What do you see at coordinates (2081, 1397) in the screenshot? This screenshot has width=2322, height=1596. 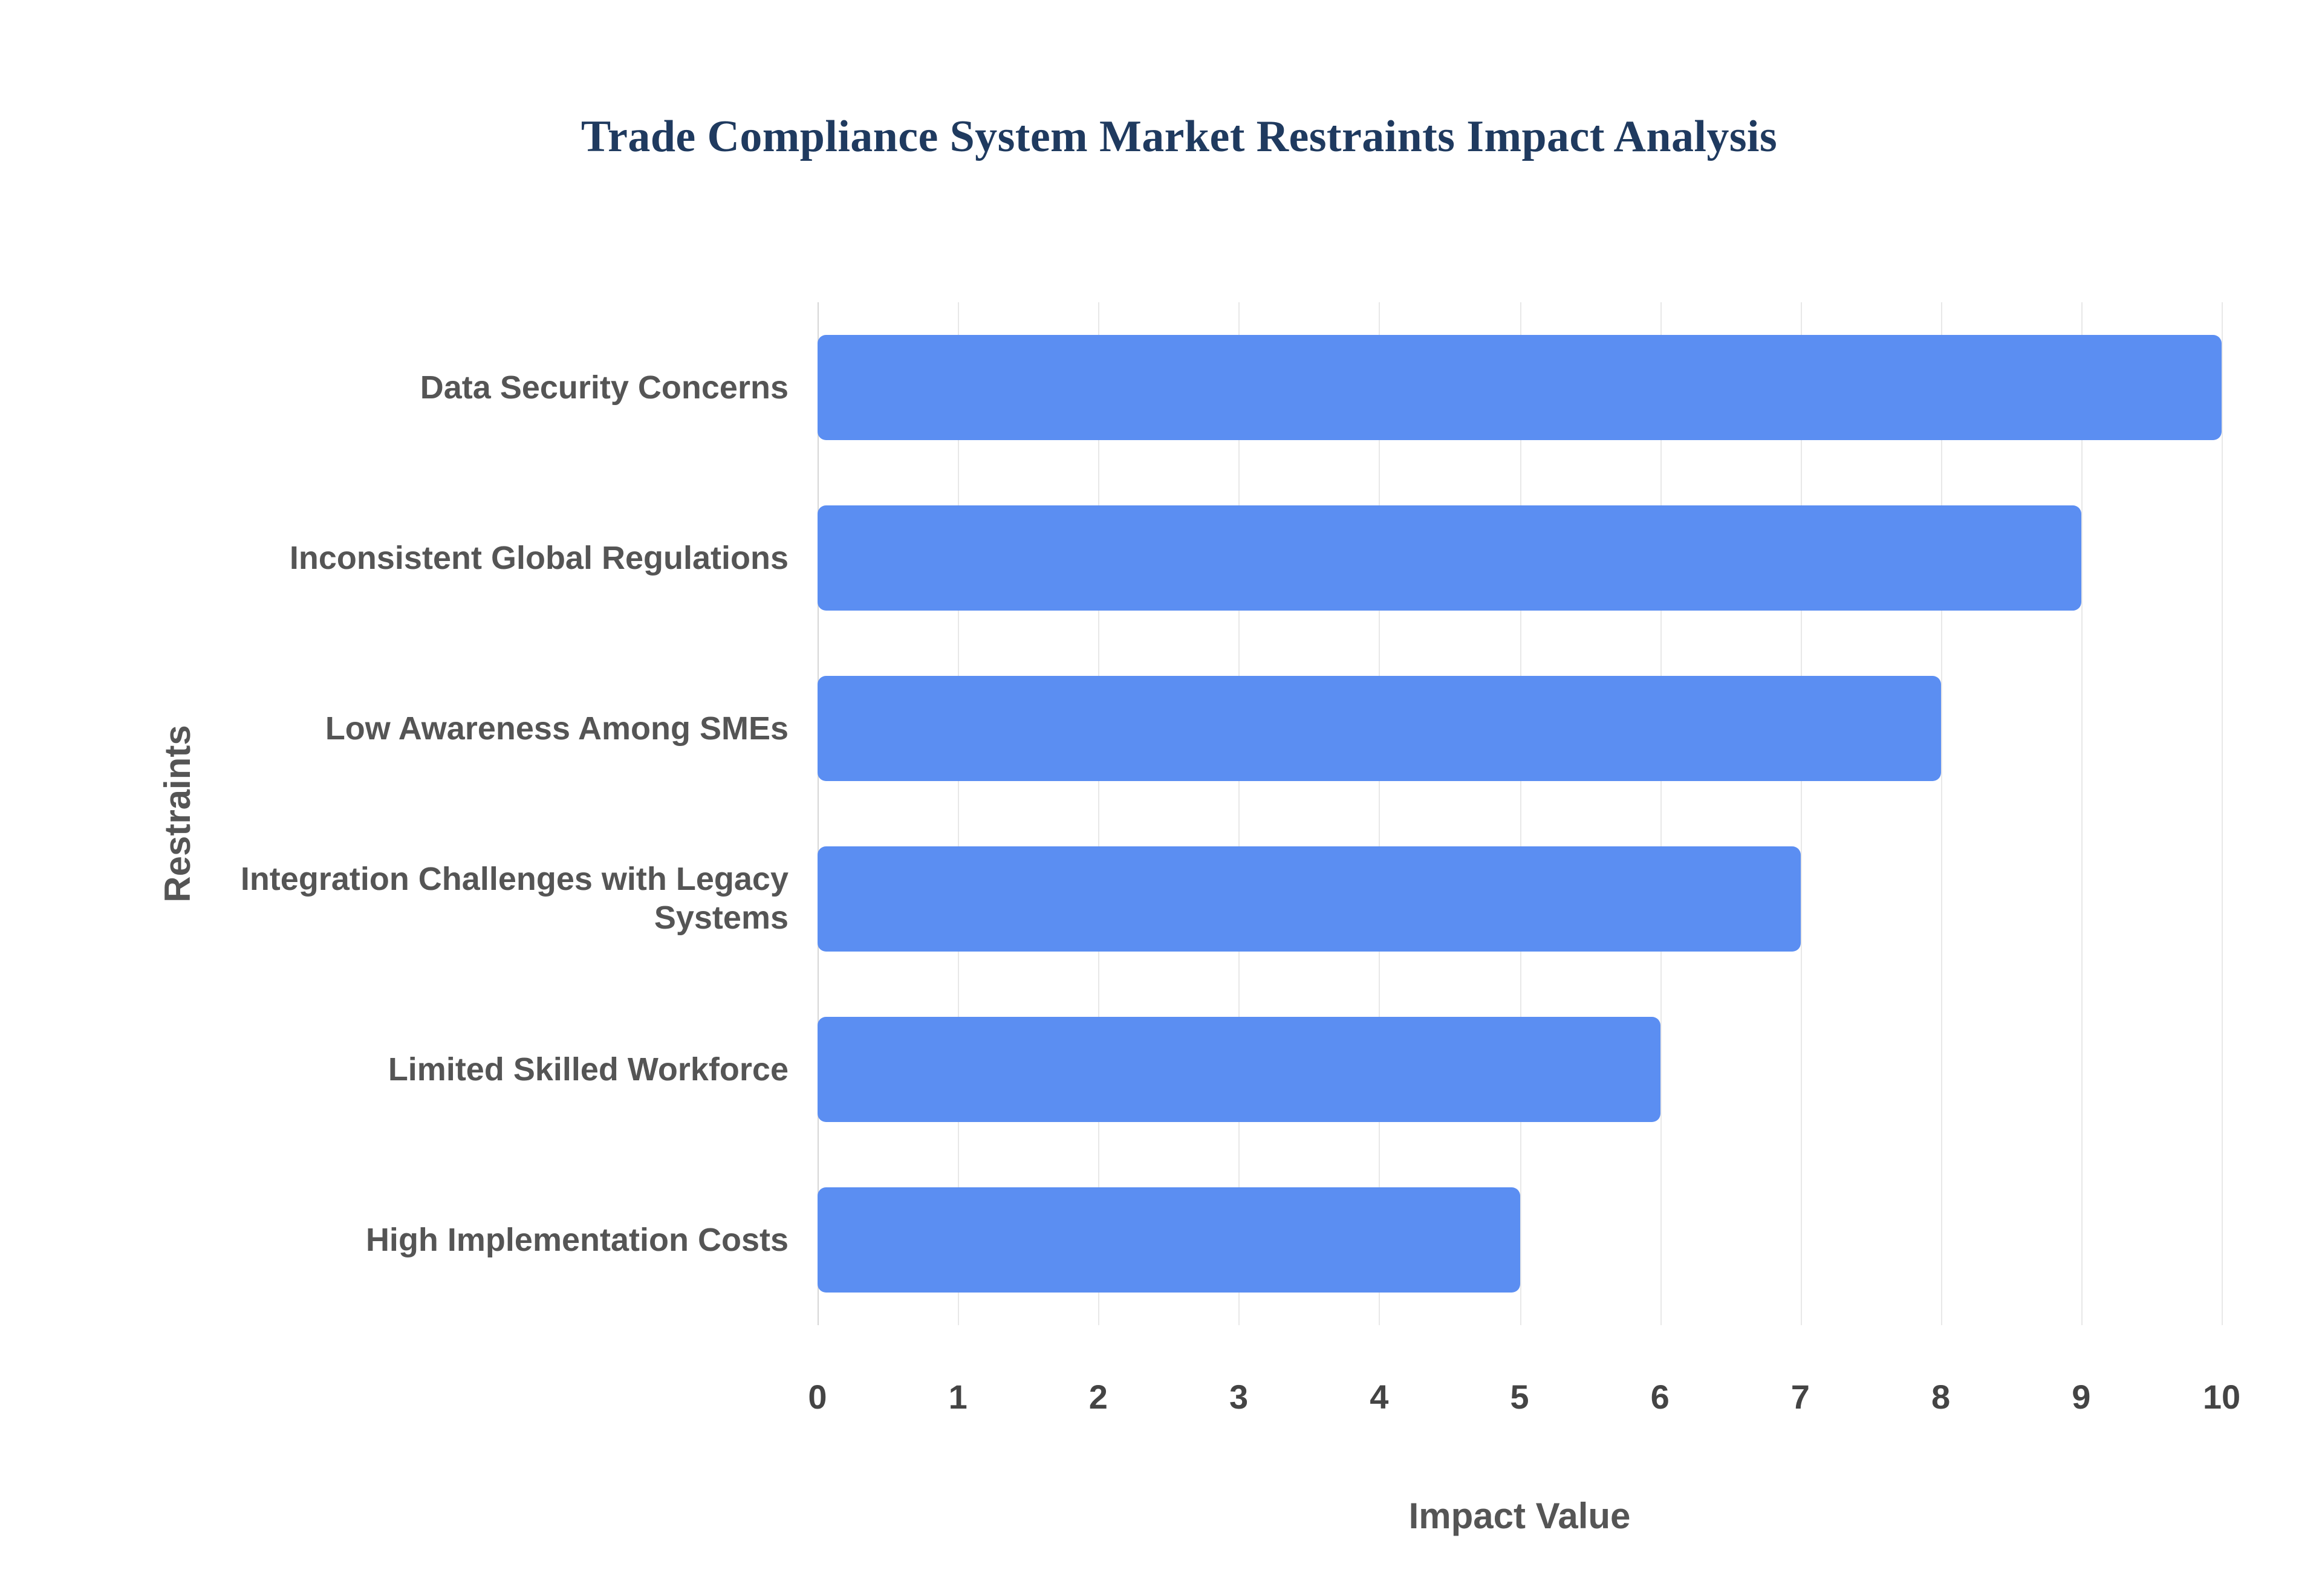 I see `tick-label: 9` at bounding box center [2081, 1397].